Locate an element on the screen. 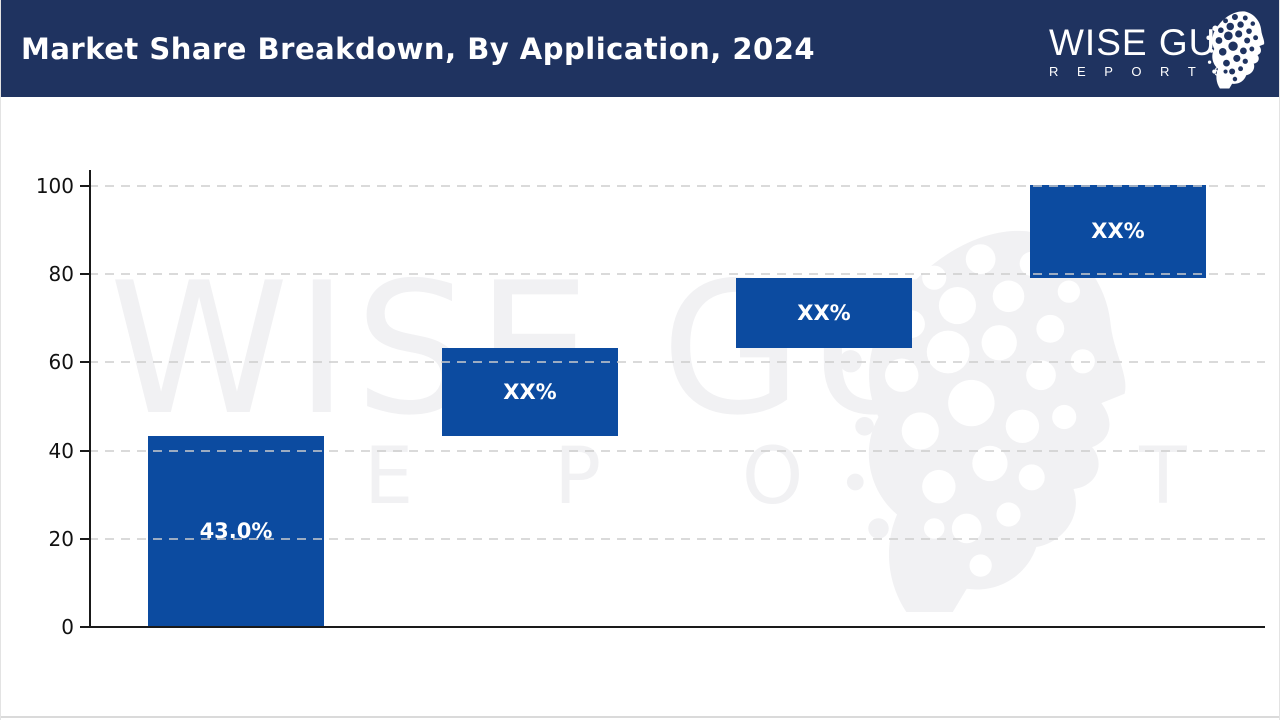  bar-thermal-insulation: 43.0% is located at coordinates (236, 531).